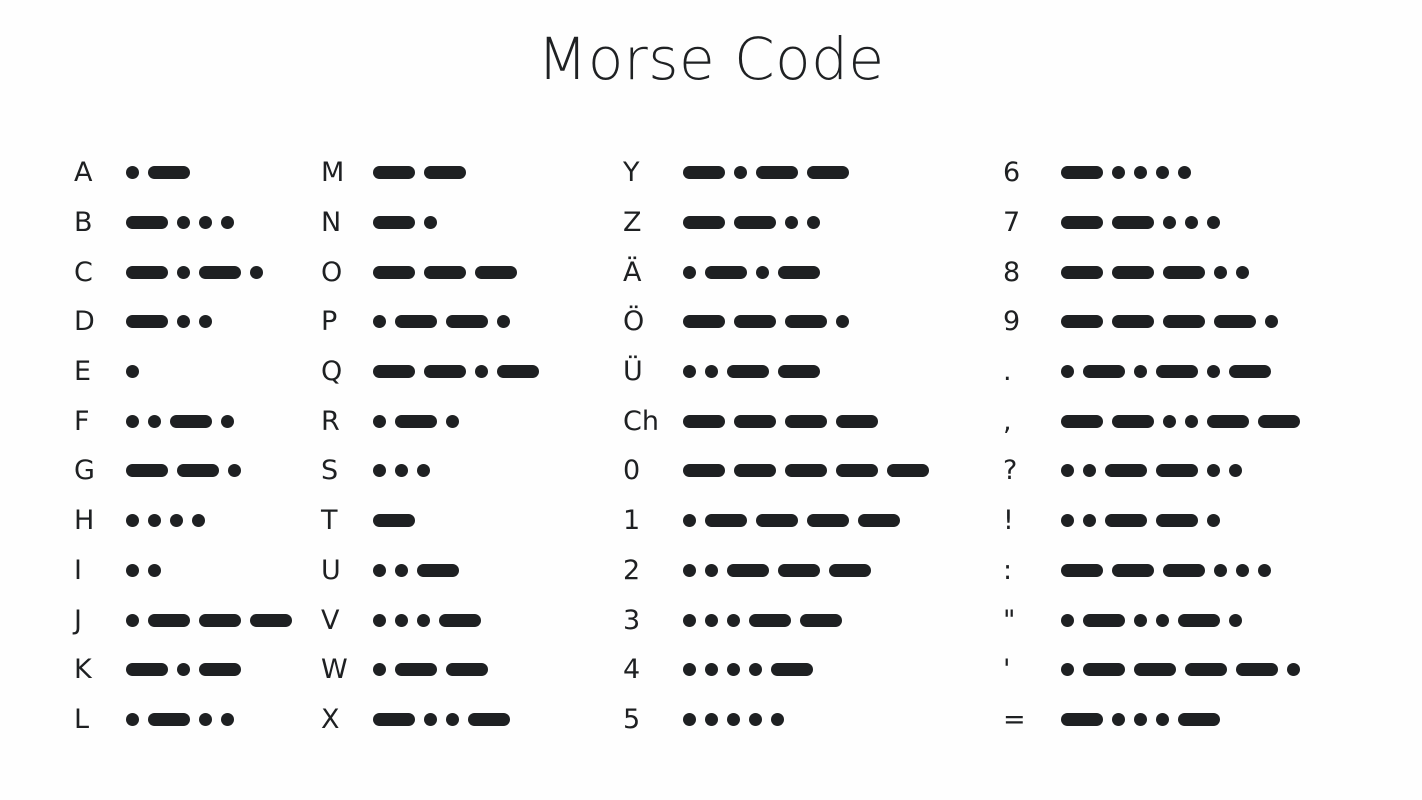  Describe the element at coordinates (467, 421) in the screenshot. I see `morse-row: R` at that location.